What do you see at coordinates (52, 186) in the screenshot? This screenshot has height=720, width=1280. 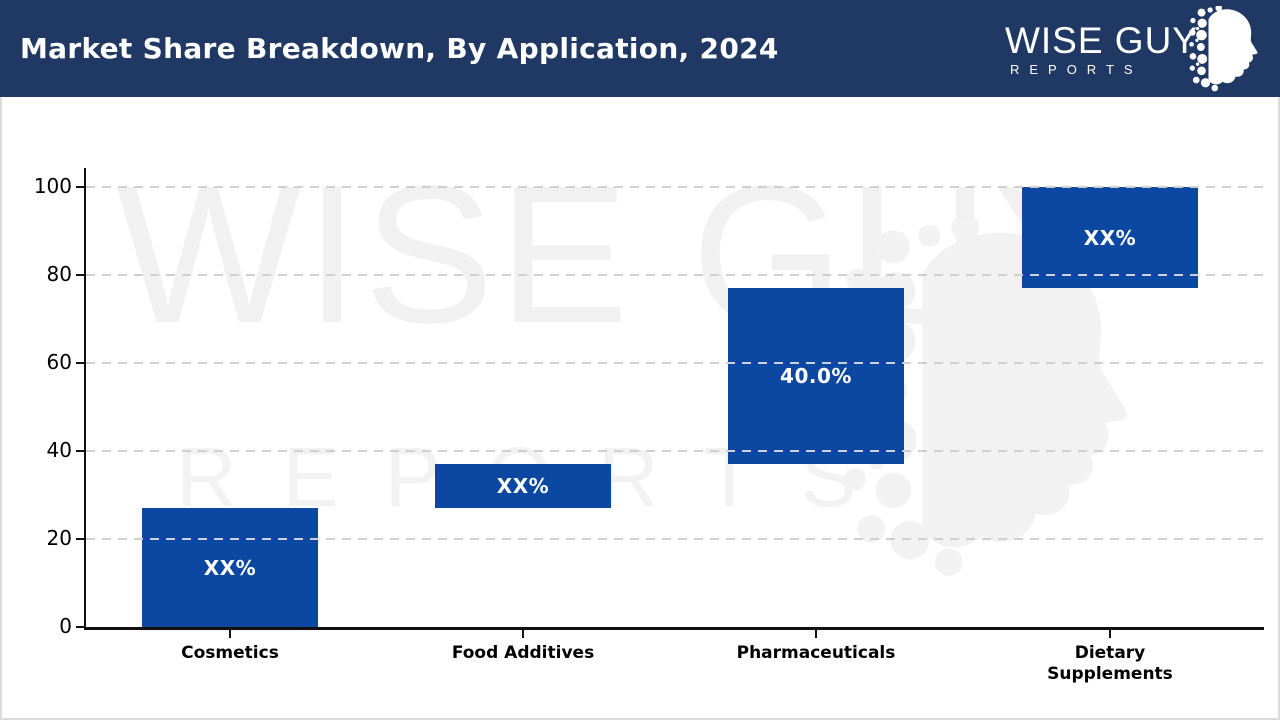 I see `y-tick-label-100: 100` at bounding box center [52, 186].